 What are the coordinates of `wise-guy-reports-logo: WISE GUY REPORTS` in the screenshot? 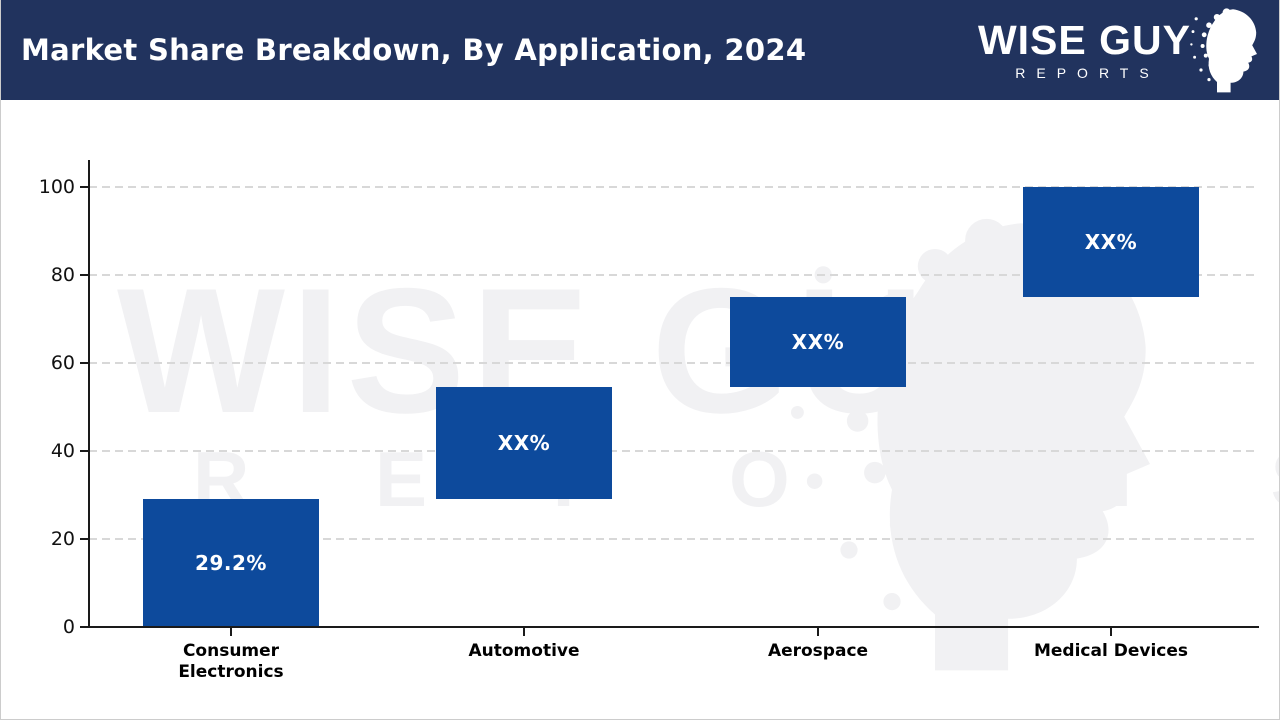 It's located at (1121, 50).